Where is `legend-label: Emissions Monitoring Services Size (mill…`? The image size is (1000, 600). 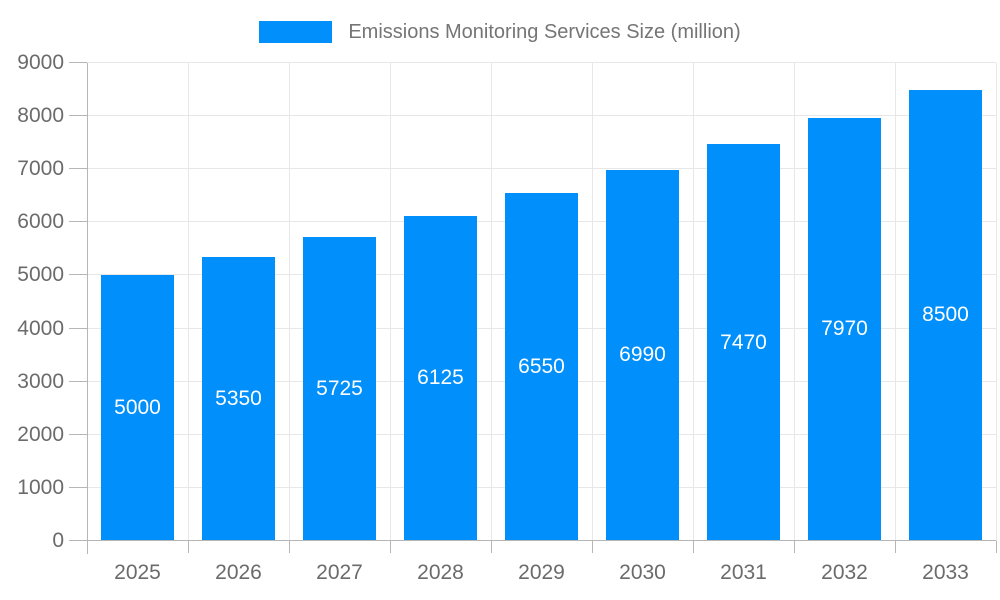
legend-label: Emissions Monitoring Services Size (mill… is located at coordinates (544, 31).